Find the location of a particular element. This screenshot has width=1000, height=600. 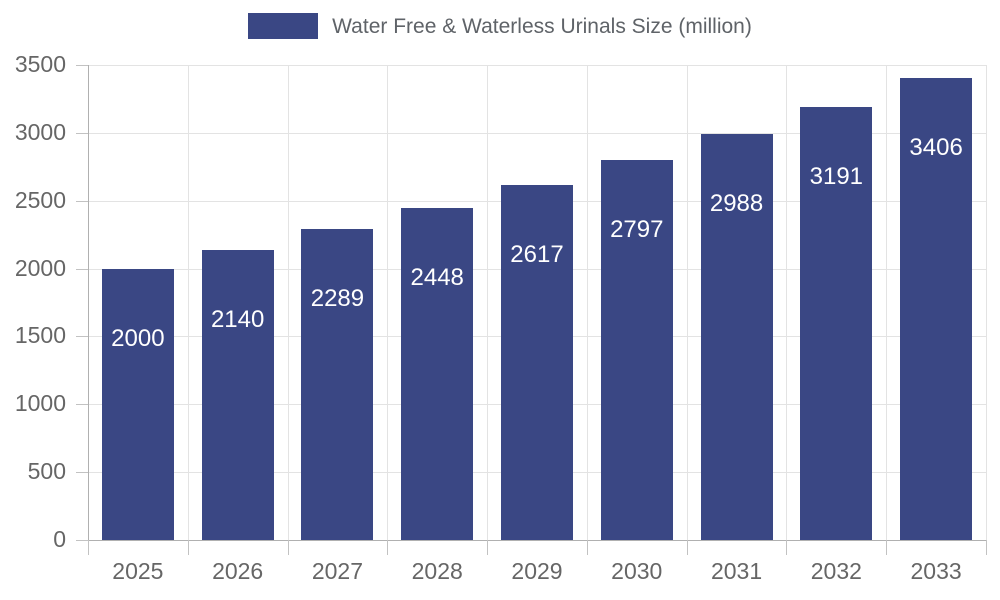

x-axis-tick-label: 2030 is located at coordinates (637, 571).